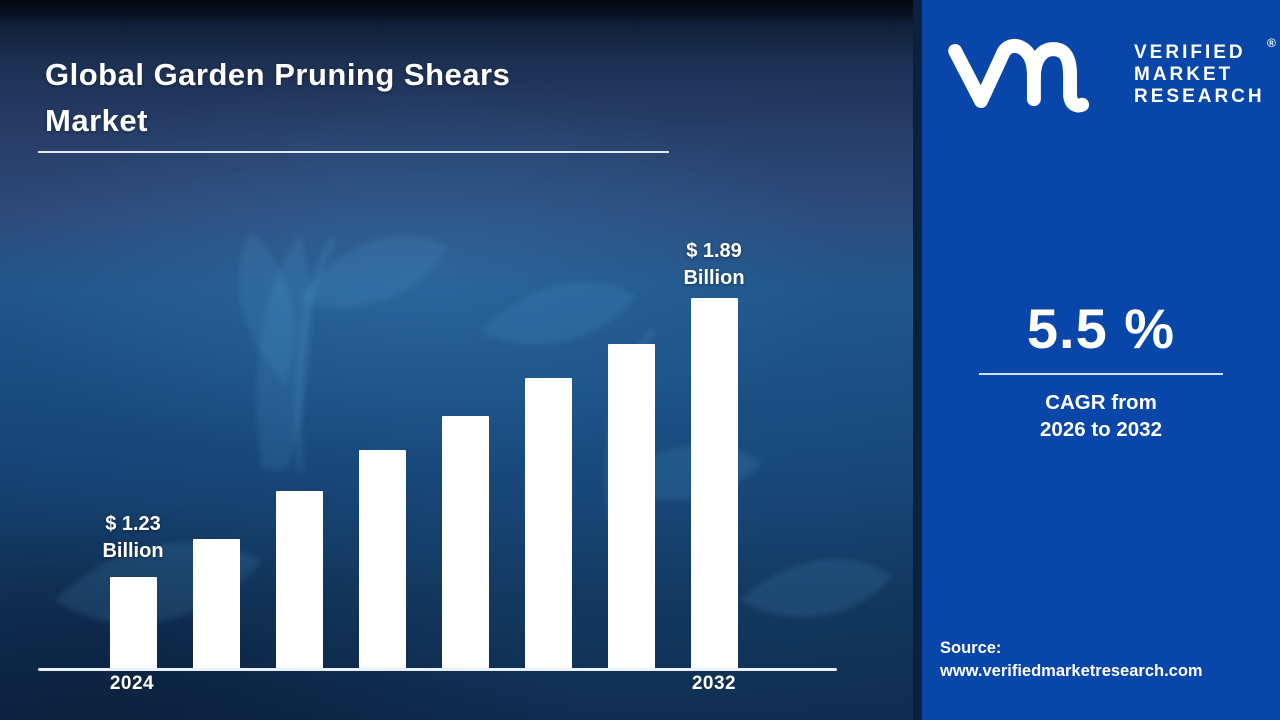 Image resolution: width=1280 pixels, height=720 pixels. What do you see at coordinates (133, 538) in the screenshot?
I see `first-bar-value-label: $ 1.23 Billion` at bounding box center [133, 538].